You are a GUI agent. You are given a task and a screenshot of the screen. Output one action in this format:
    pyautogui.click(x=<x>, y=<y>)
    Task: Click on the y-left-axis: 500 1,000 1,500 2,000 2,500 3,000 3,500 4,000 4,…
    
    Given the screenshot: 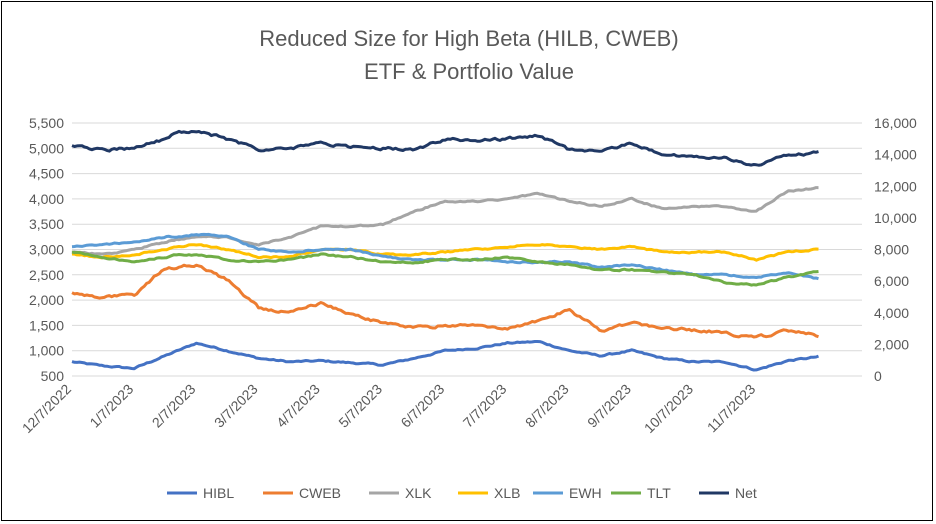 What is the action you would take?
    pyautogui.click(x=46, y=249)
    